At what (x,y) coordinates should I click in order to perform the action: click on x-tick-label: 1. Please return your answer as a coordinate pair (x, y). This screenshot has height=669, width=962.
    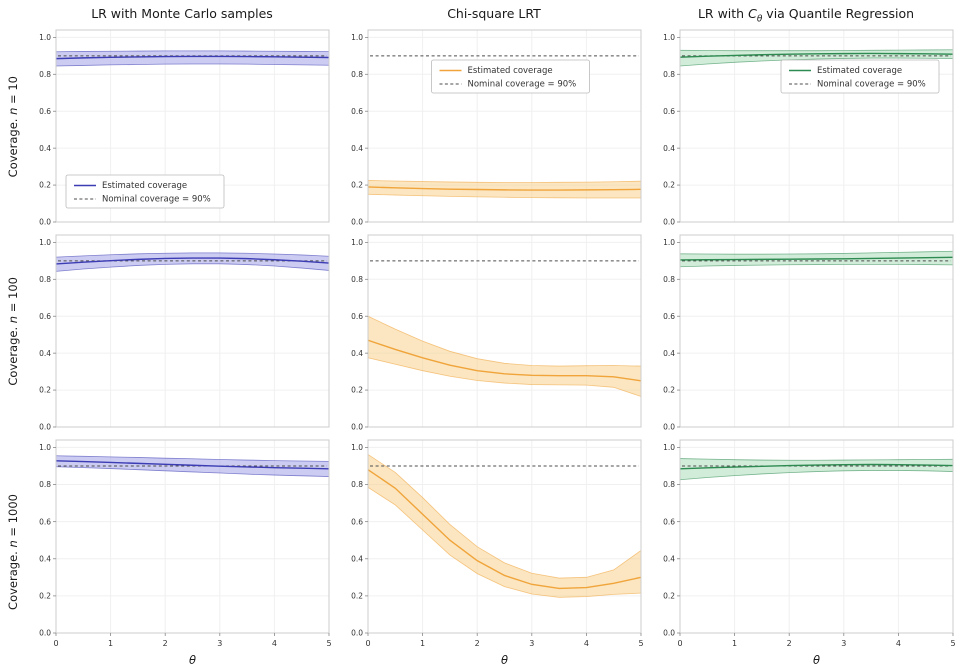
    Looking at the image, I should click on (422, 643).